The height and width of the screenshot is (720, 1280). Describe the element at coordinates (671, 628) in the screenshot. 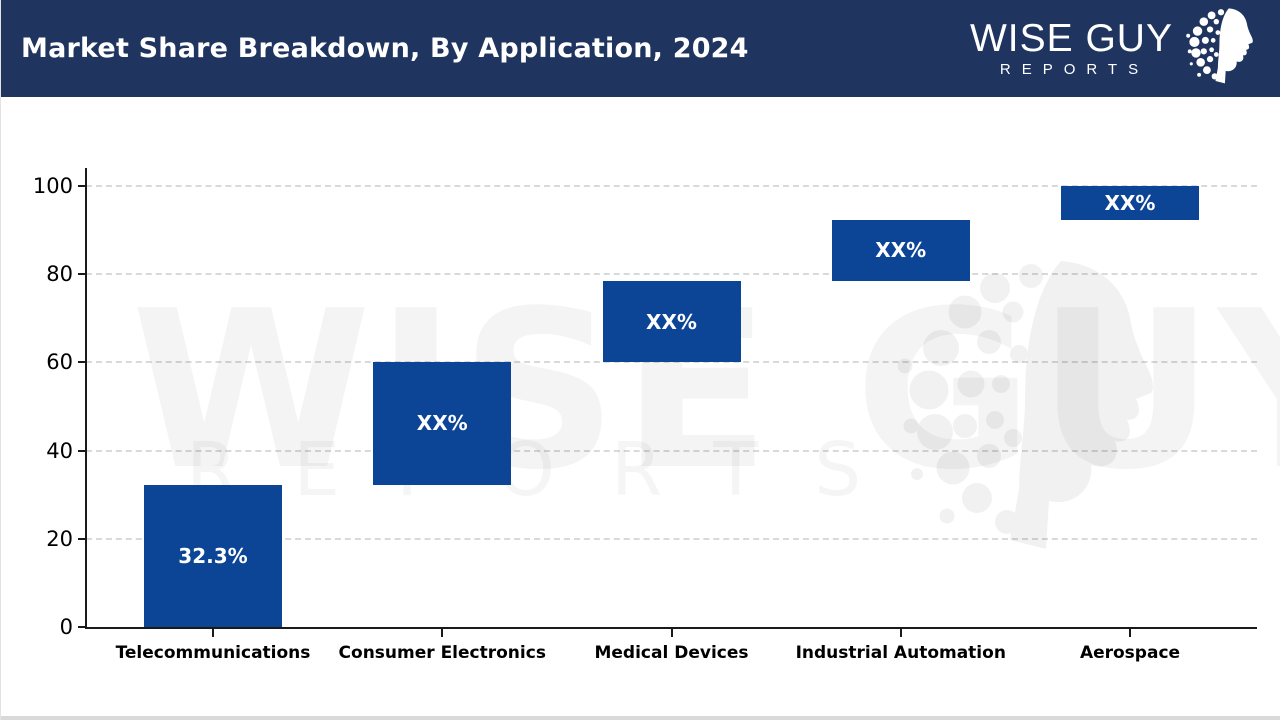

I see `x-axis-line` at that location.